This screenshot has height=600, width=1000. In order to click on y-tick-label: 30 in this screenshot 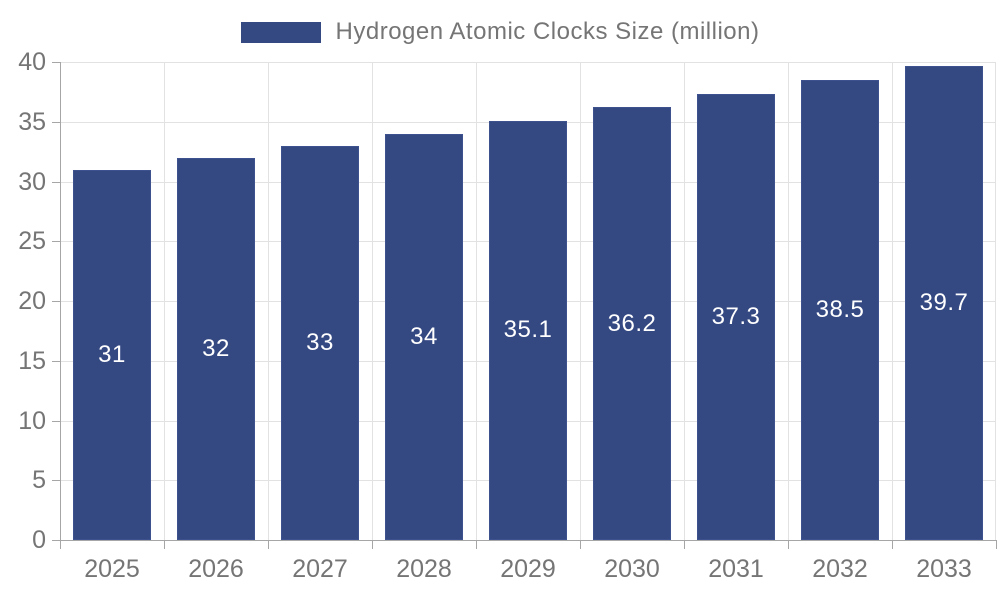, I will do `click(32, 181)`.